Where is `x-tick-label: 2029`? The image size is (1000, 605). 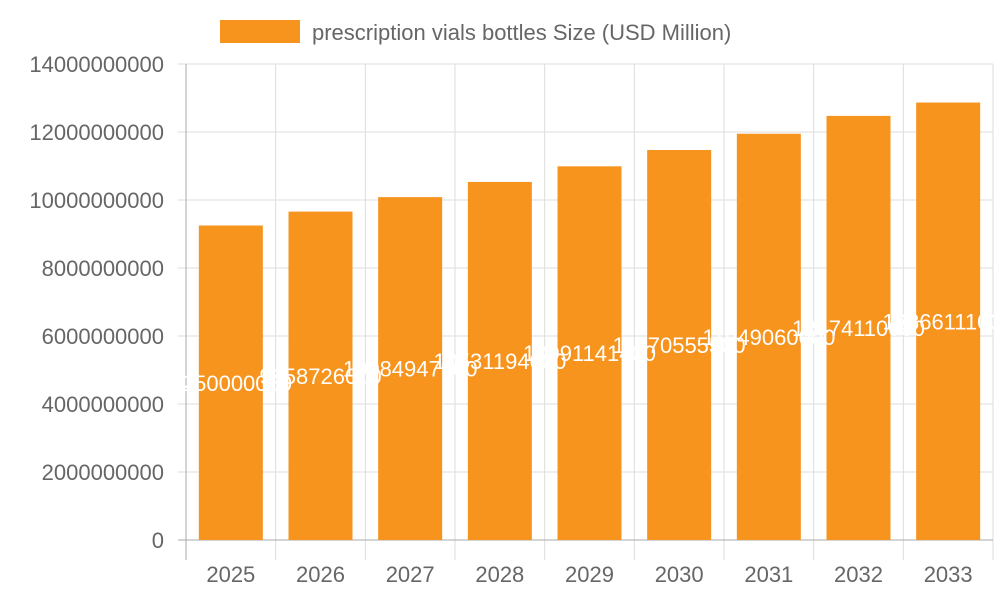
x-tick-label: 2029 is located at coordinates (589, 574).